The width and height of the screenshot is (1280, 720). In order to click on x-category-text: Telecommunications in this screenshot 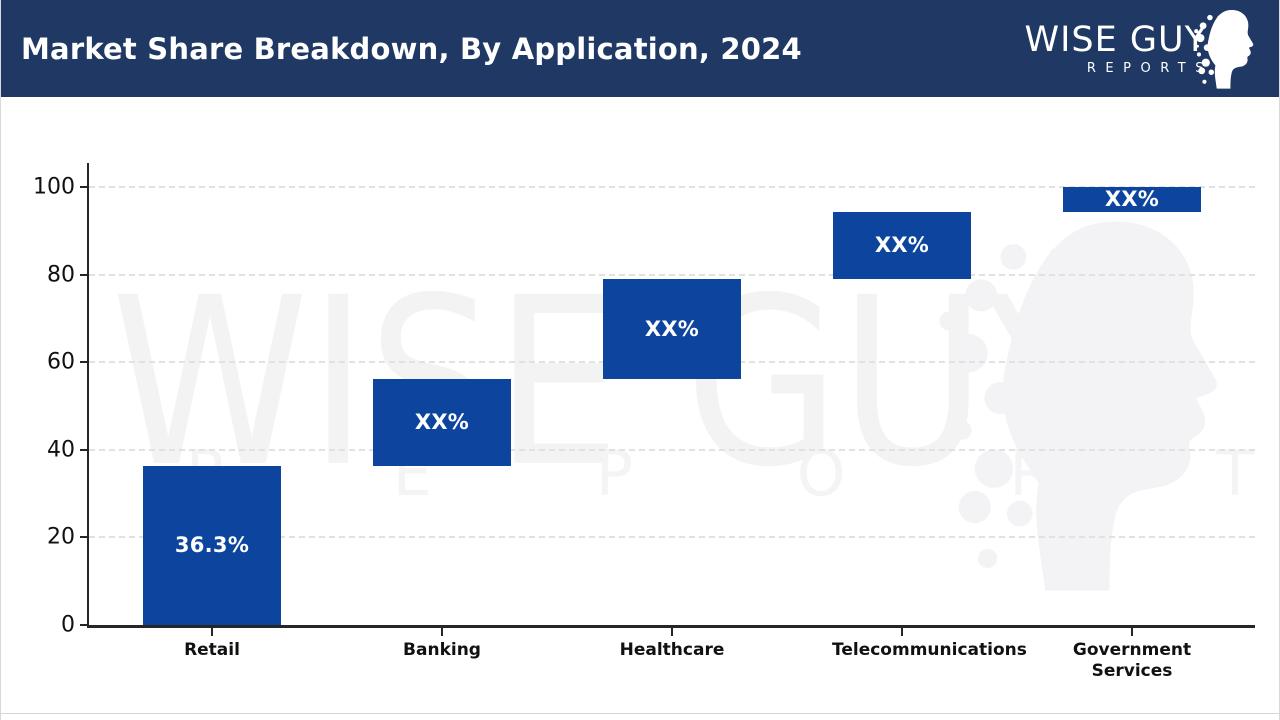, I will do `click(929, 650)`.